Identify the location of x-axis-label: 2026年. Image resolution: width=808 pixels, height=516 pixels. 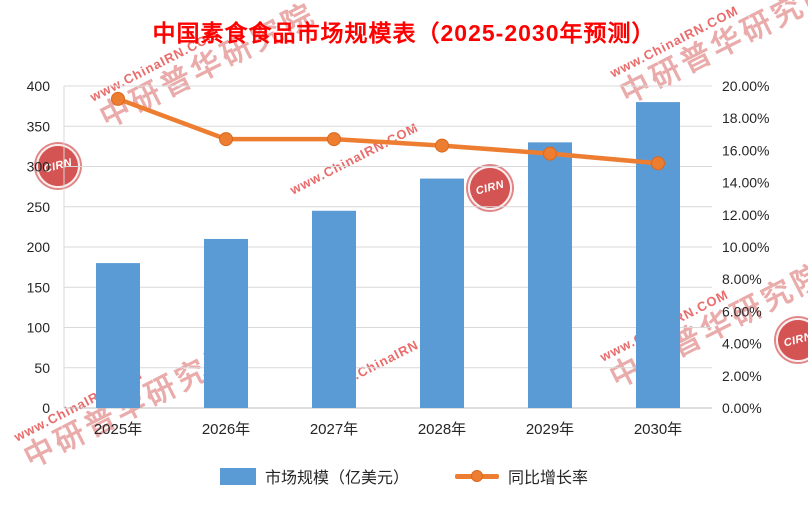
(226, 429).